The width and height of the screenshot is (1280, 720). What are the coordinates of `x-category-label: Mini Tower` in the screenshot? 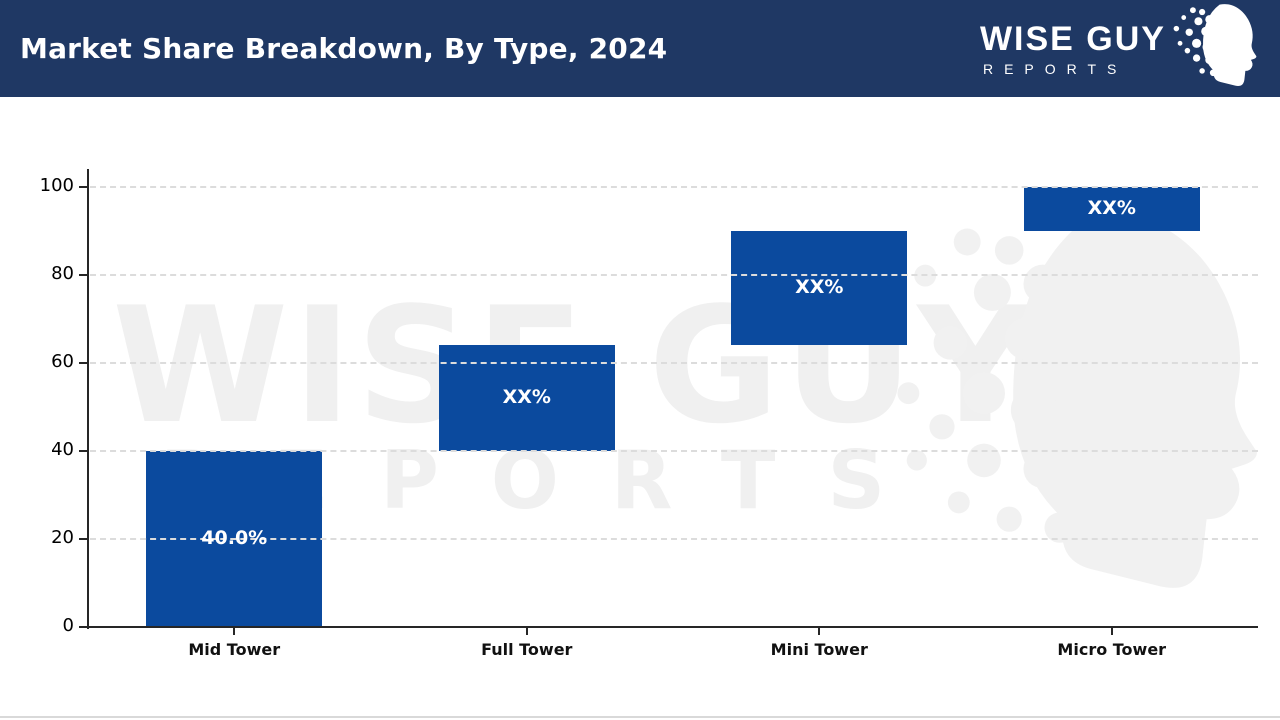 It's located at (819, 649).